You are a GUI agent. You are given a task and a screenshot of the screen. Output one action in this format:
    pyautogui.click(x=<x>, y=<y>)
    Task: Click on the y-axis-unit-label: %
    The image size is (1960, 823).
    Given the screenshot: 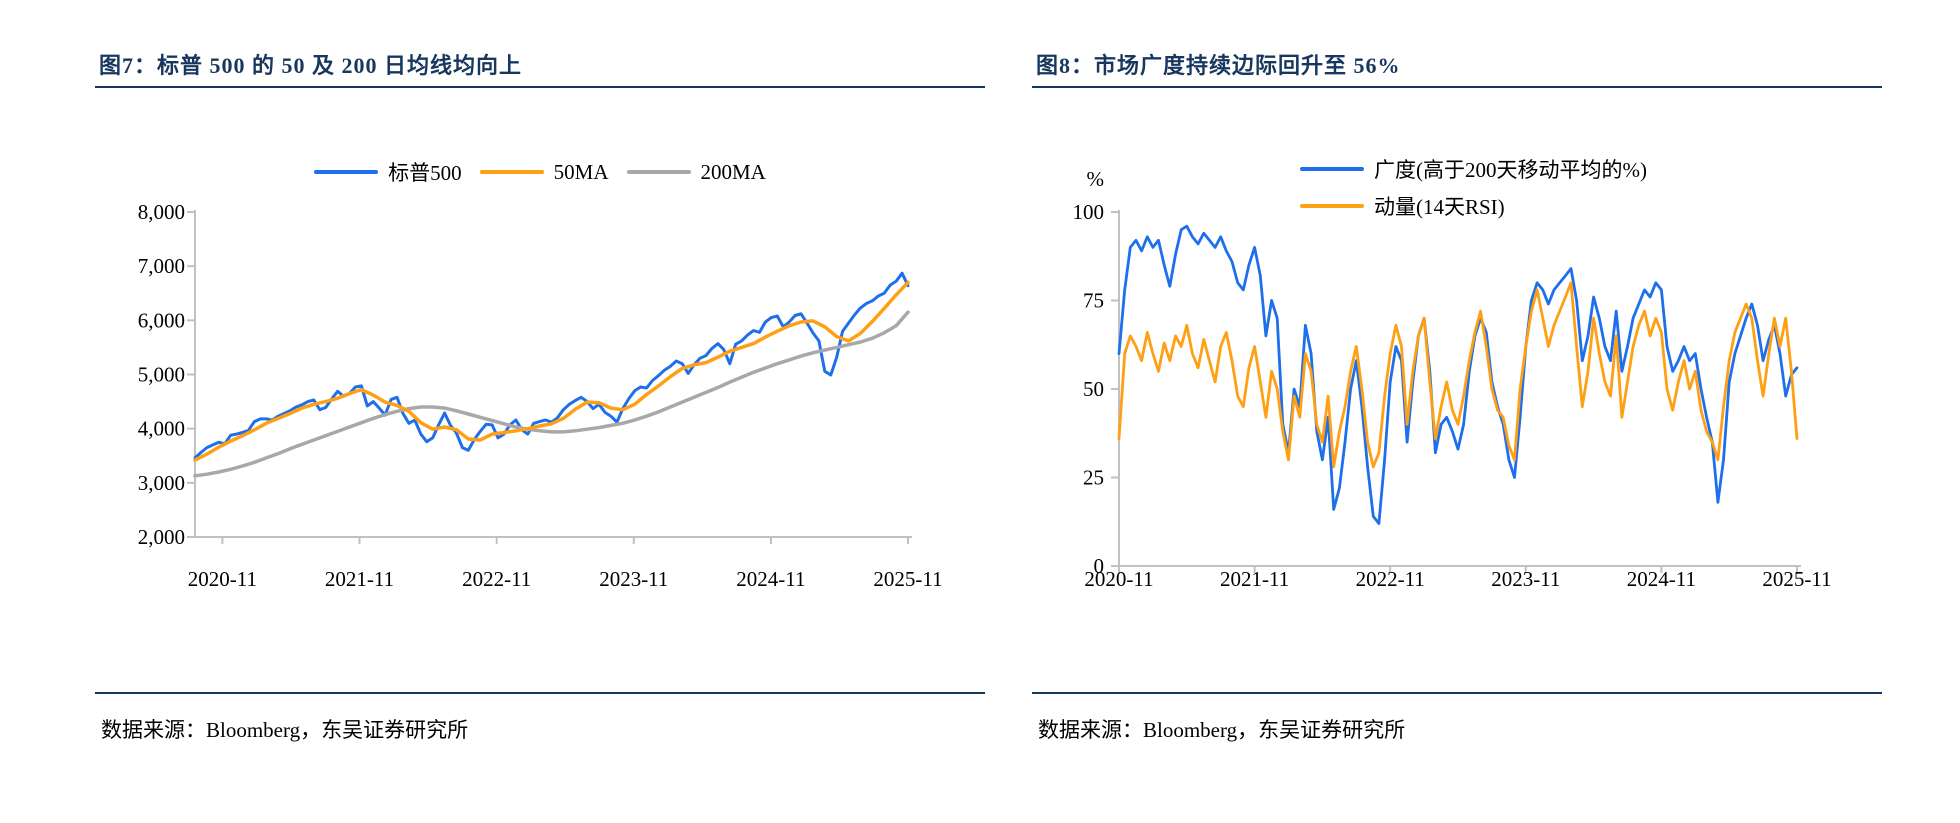 What is the action you would take?
    pyautogui.click(x=1096, y=179)
    